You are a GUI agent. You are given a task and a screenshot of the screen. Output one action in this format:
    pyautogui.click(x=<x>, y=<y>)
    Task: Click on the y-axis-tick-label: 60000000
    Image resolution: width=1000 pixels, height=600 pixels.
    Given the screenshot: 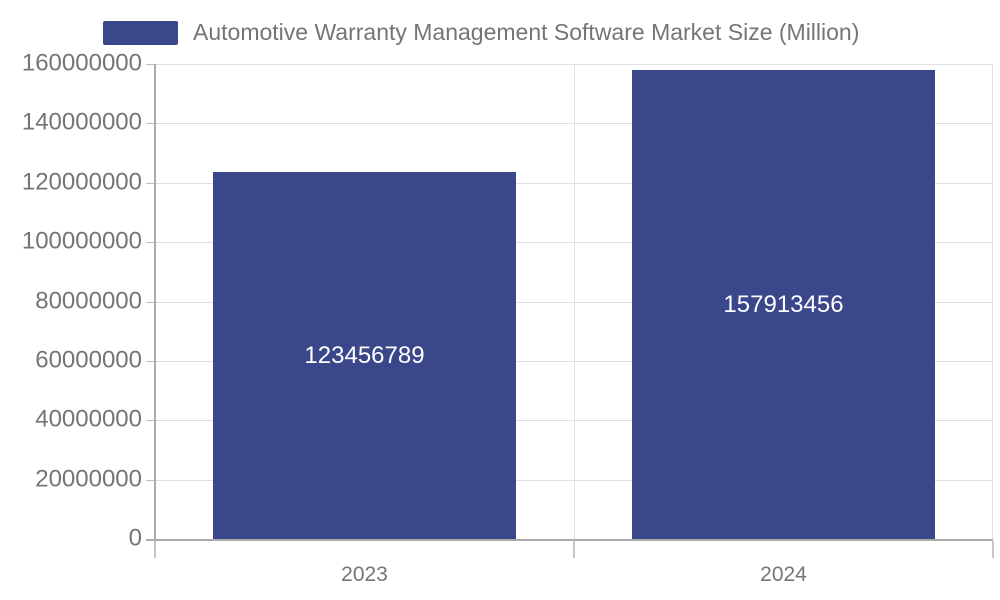 What is the action you would take?
    pyautogui.click(x=88, y=360)
    